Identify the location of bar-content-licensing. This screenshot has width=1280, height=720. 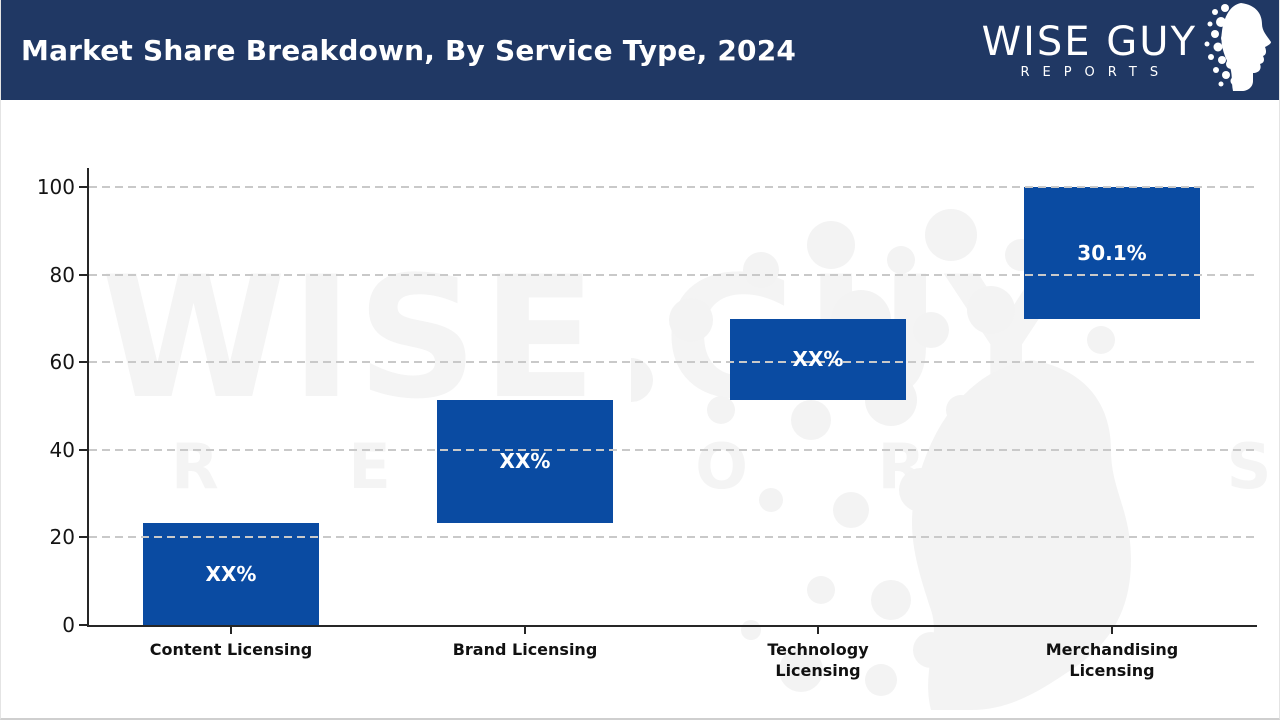
(231, 573).